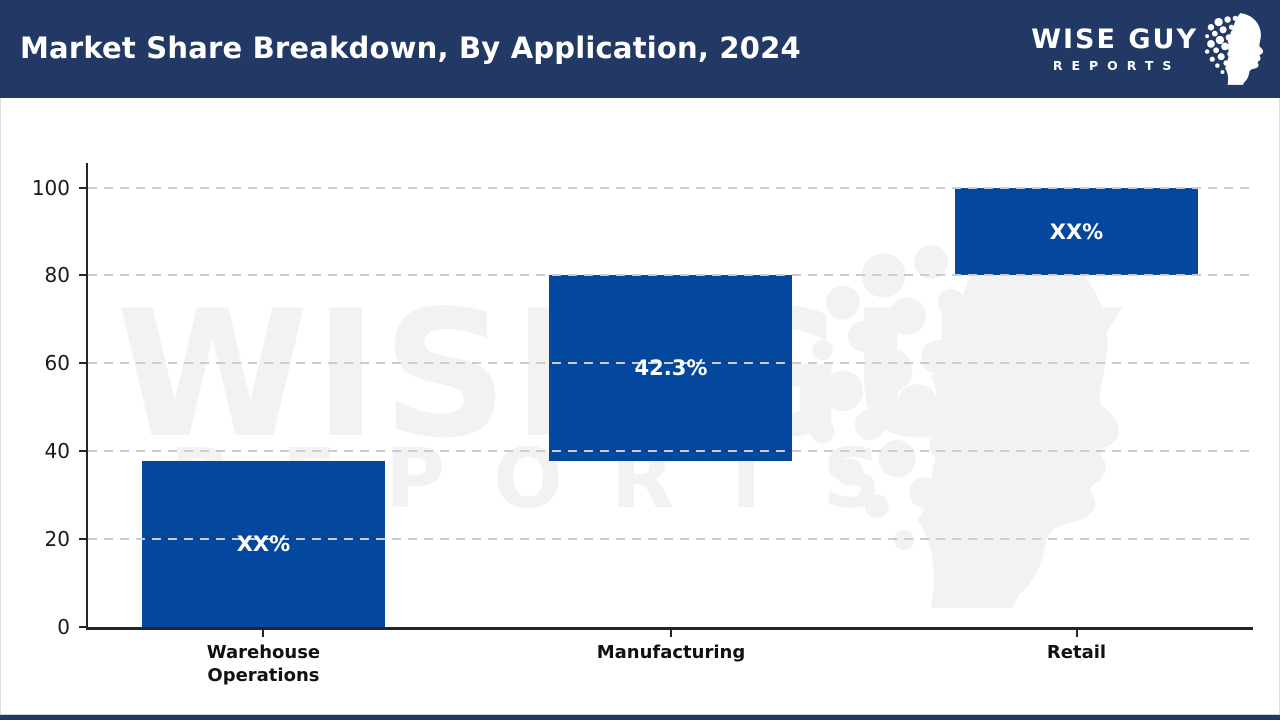  What do you see at coordinates (669, 628) in the screenshot?
I see `x-axis-spine` at bounding box center [669, 628].